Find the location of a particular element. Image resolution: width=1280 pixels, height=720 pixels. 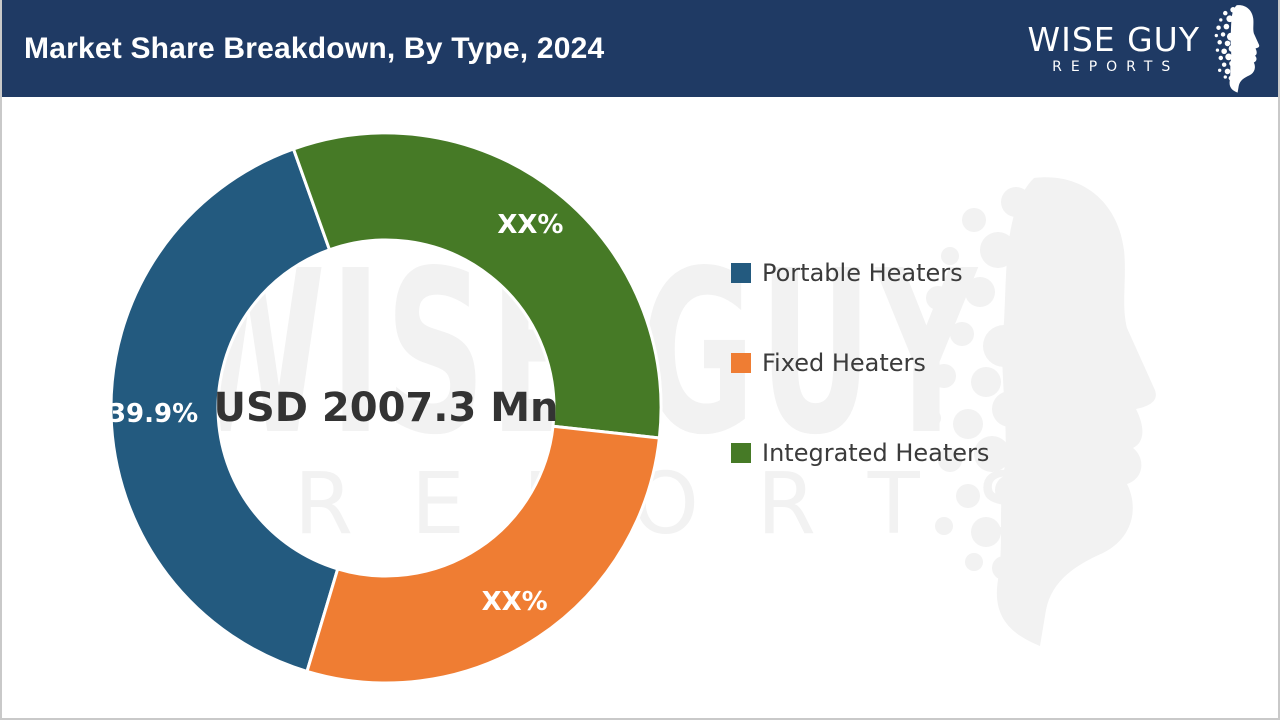

logo-face-icon is located at coordinates (1237, 48).